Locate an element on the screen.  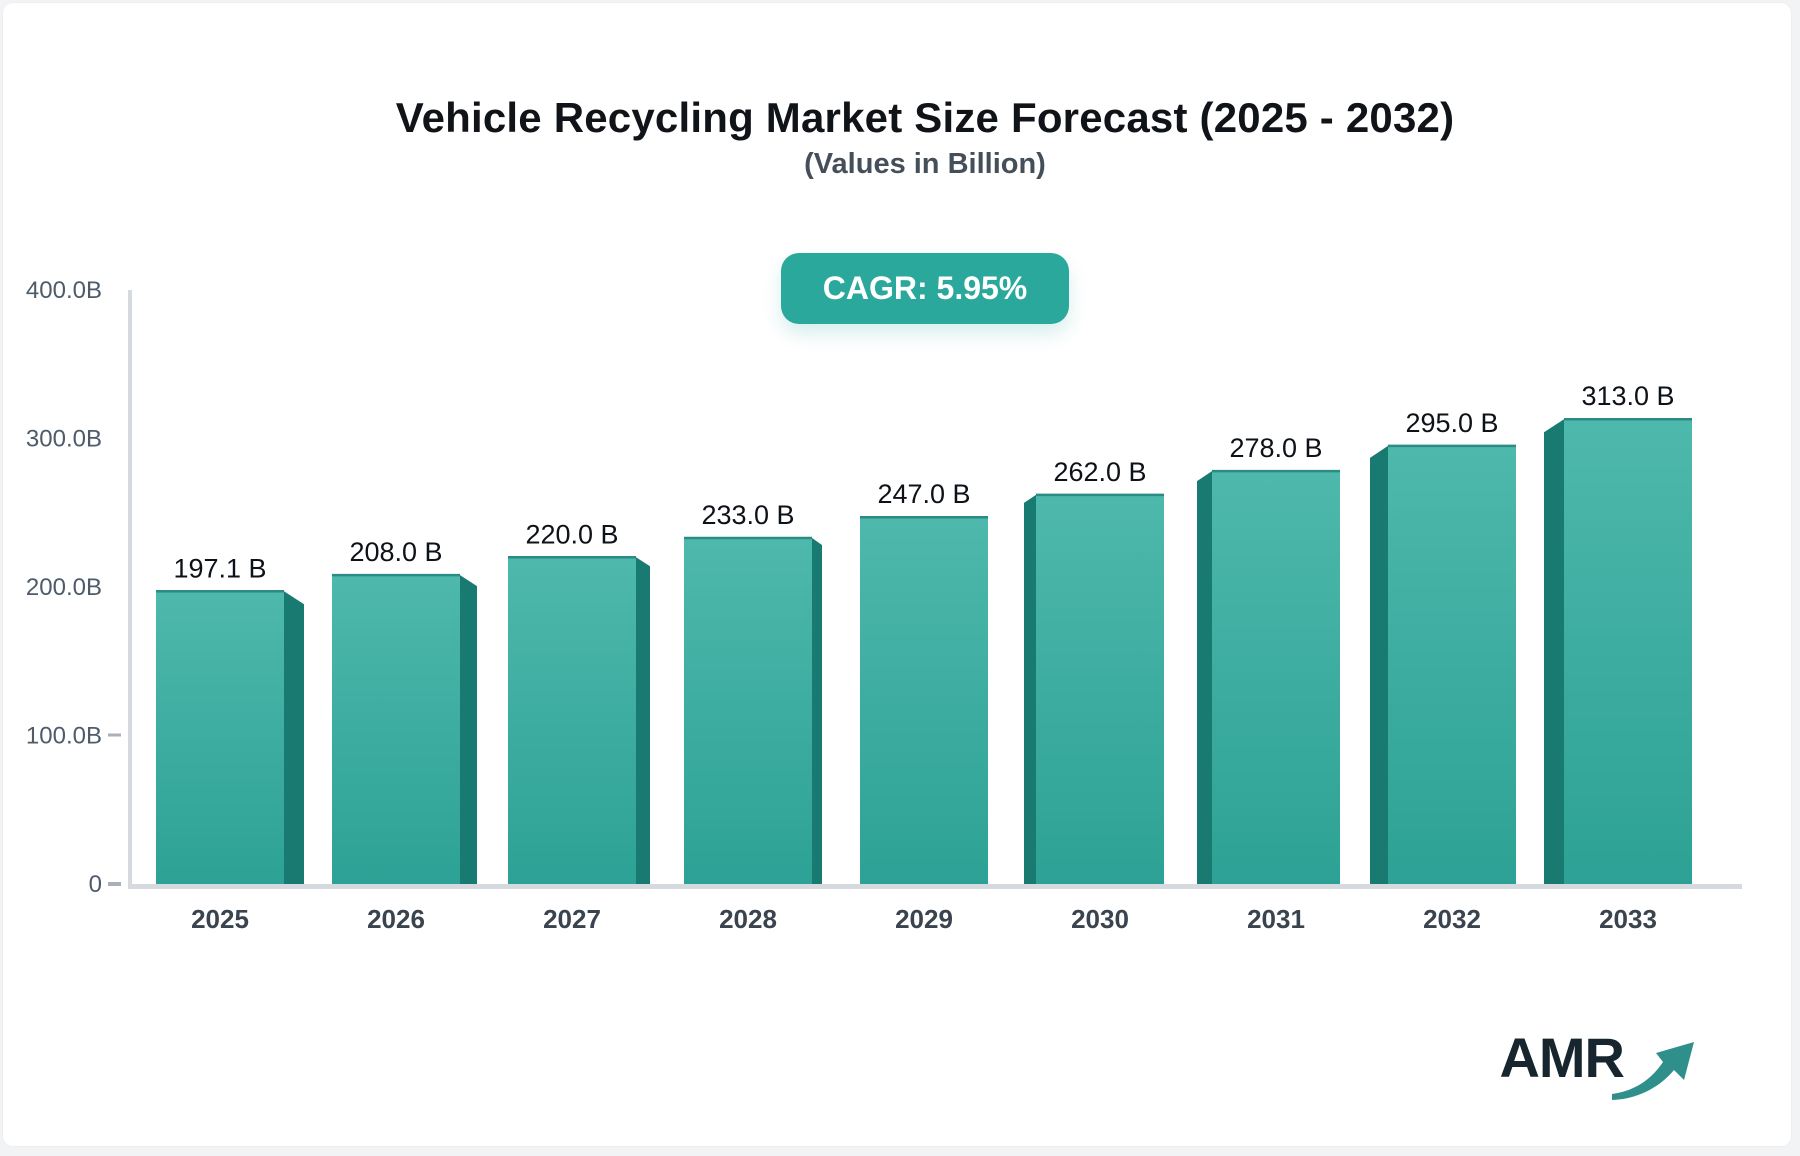
bar-value-label: 233.0 B is located at coordinates (747, 515).